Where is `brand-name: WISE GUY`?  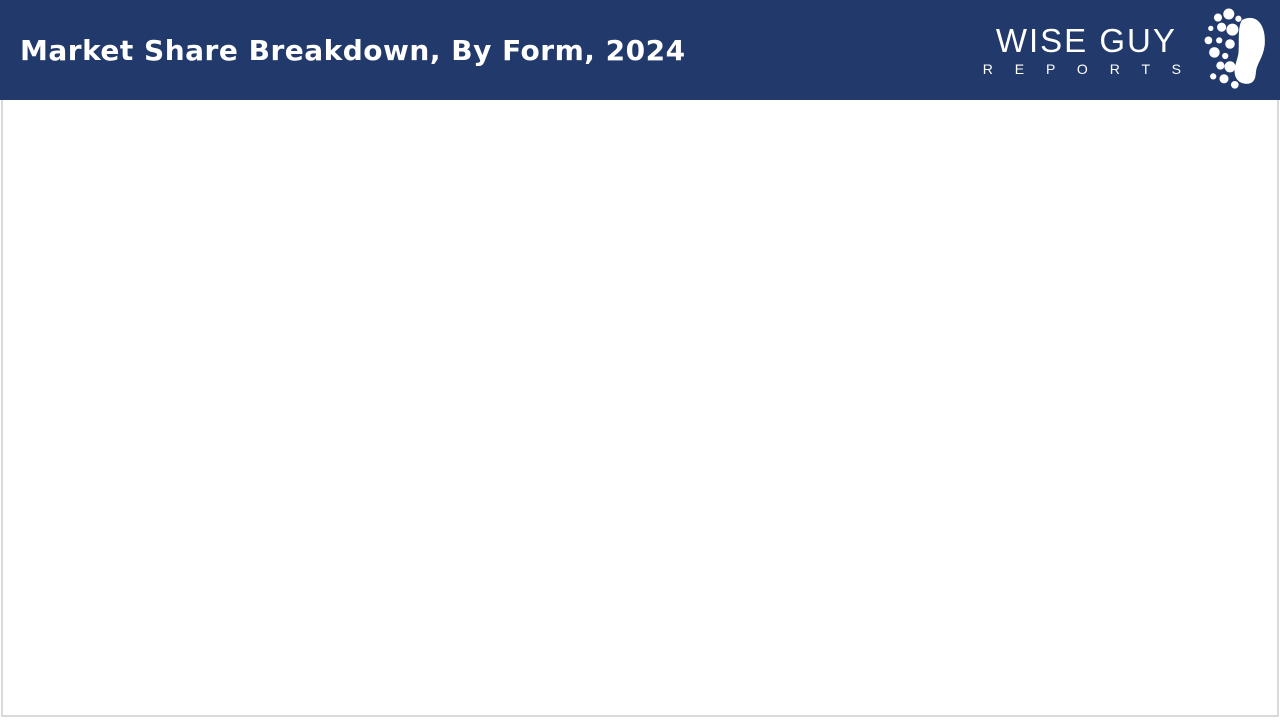
brand-name: WISE GUY is located at coordinates (1086, 40).